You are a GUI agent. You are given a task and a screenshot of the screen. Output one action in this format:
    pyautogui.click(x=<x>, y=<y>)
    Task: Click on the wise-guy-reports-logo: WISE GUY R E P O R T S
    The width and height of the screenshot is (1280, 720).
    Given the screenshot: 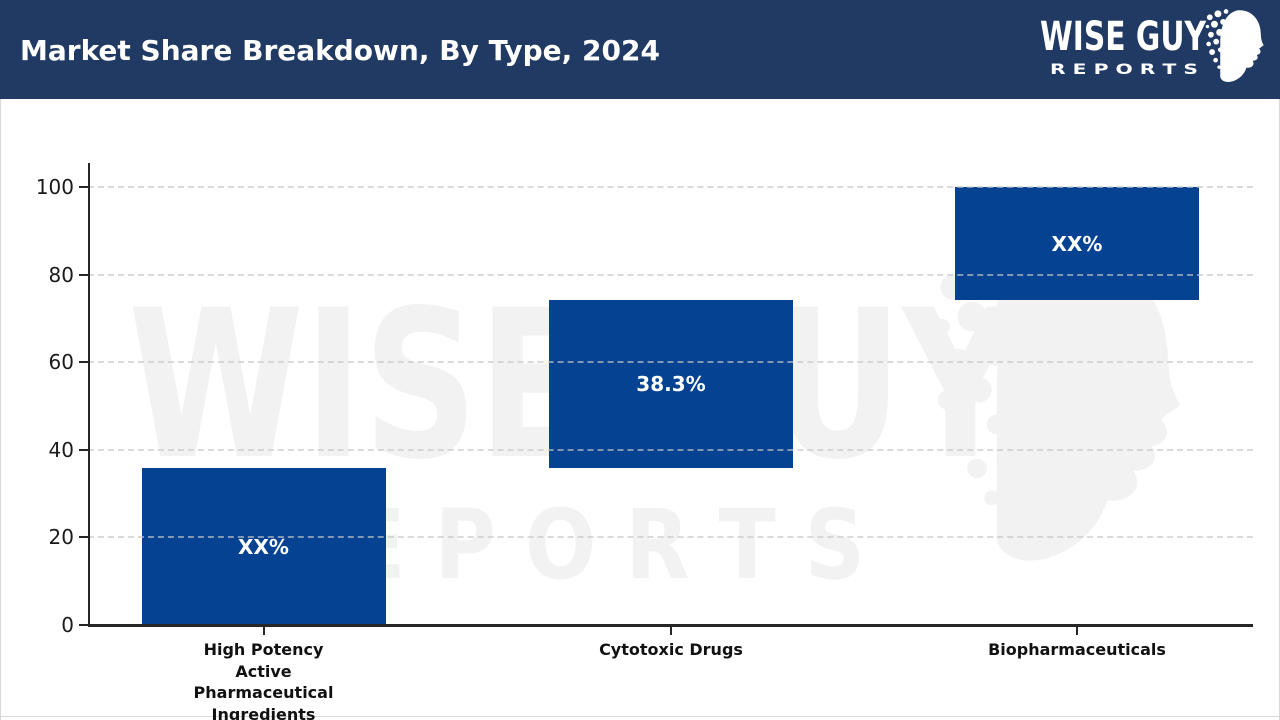 What is the action you would take?
    pyautogui.click(x=1152, y=46)
    